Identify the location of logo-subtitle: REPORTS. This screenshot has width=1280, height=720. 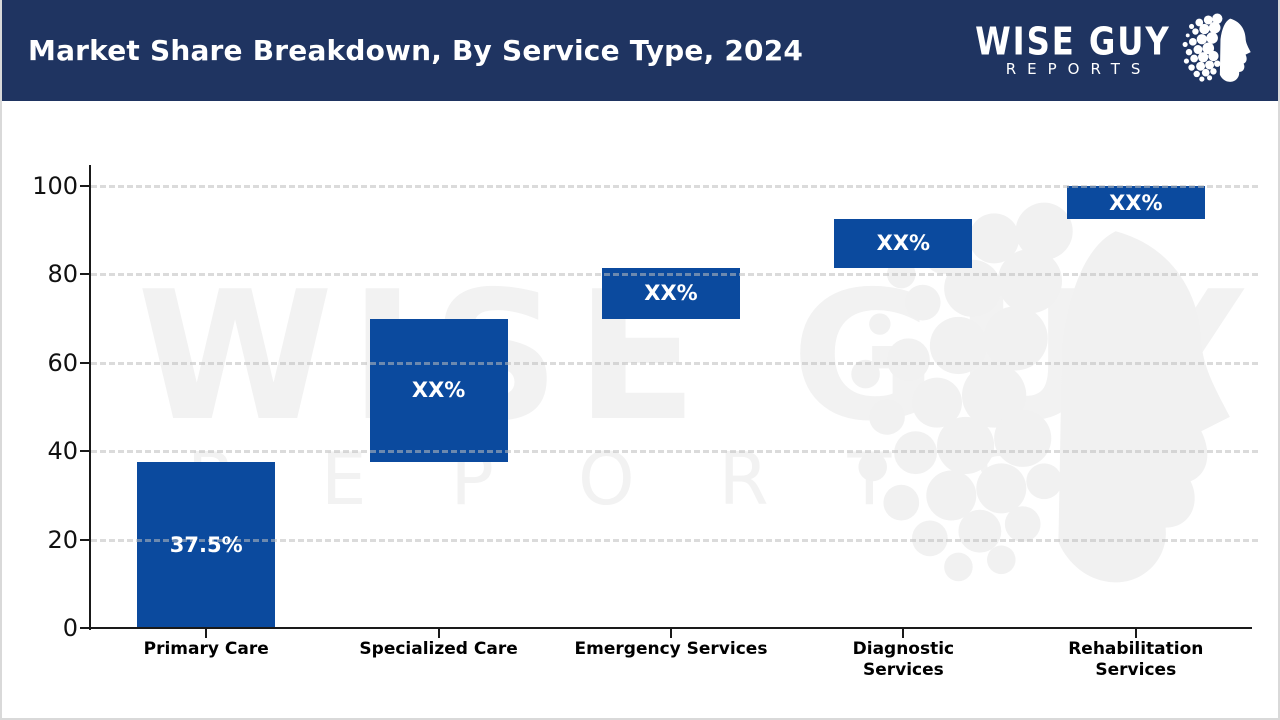
(1078, 68).